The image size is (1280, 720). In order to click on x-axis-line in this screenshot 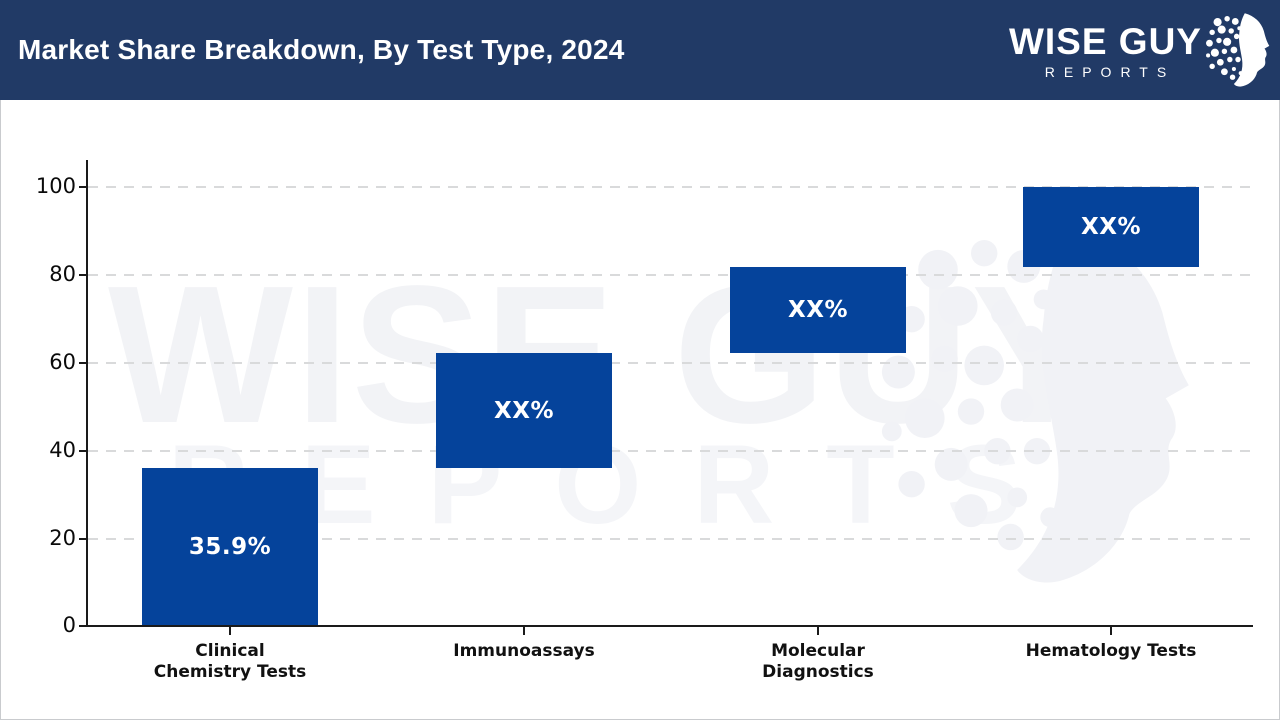, I will do `click(669, 626)`.